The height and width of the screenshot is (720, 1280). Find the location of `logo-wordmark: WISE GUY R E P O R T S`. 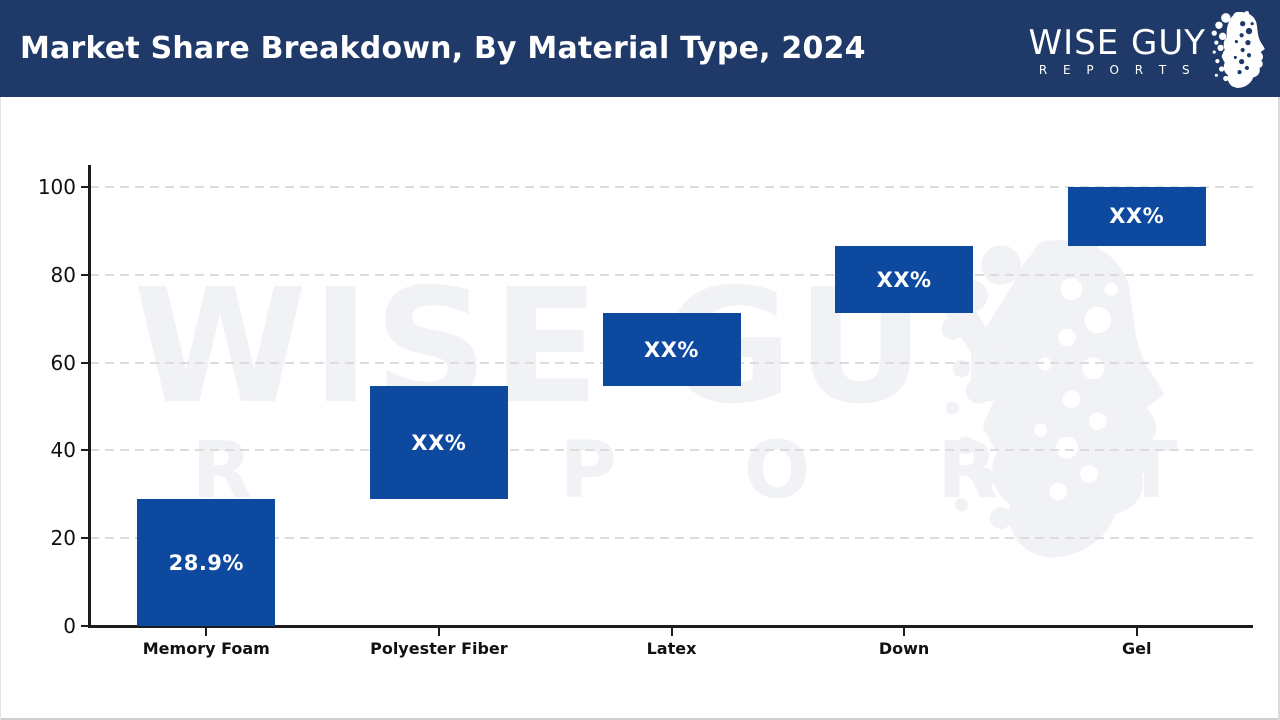

logo-wordmark: WISE GUY R E P O R T S is located at coordinates (1117, 51).